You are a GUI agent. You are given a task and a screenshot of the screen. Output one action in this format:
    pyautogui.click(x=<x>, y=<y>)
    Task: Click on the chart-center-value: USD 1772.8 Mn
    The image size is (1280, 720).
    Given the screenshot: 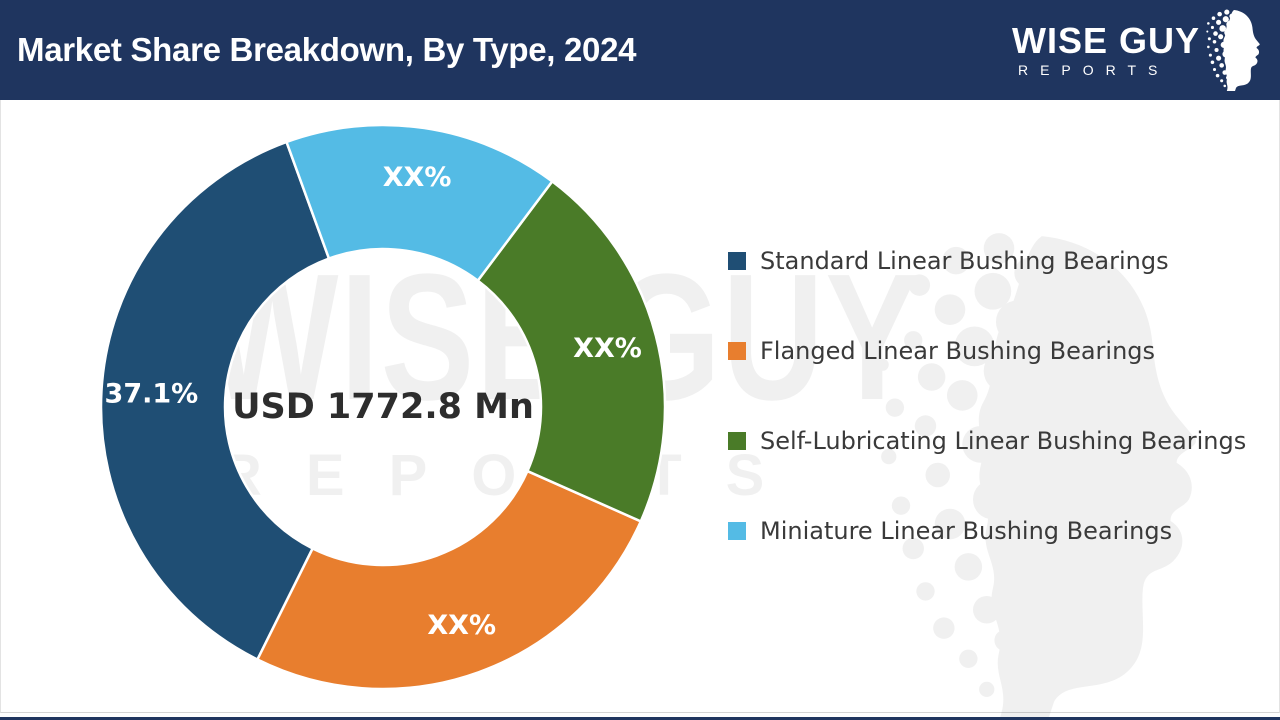 What is the action you would take?
    pyautogui.click(x=383, y=407)
    